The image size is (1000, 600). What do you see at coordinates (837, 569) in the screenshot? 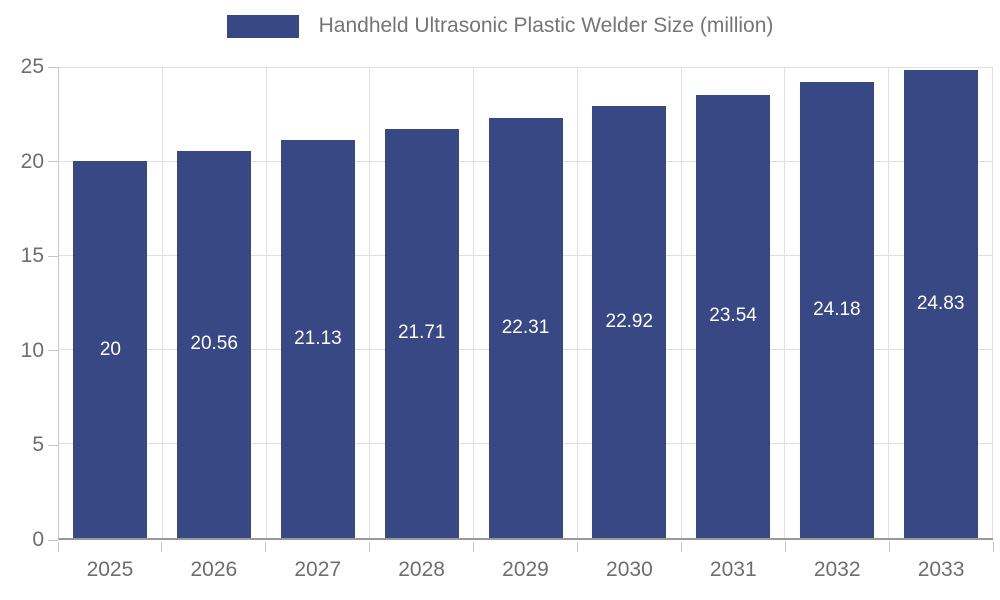
I see `x-tick-label-2032: 2032` at bounding box center [837, 569].